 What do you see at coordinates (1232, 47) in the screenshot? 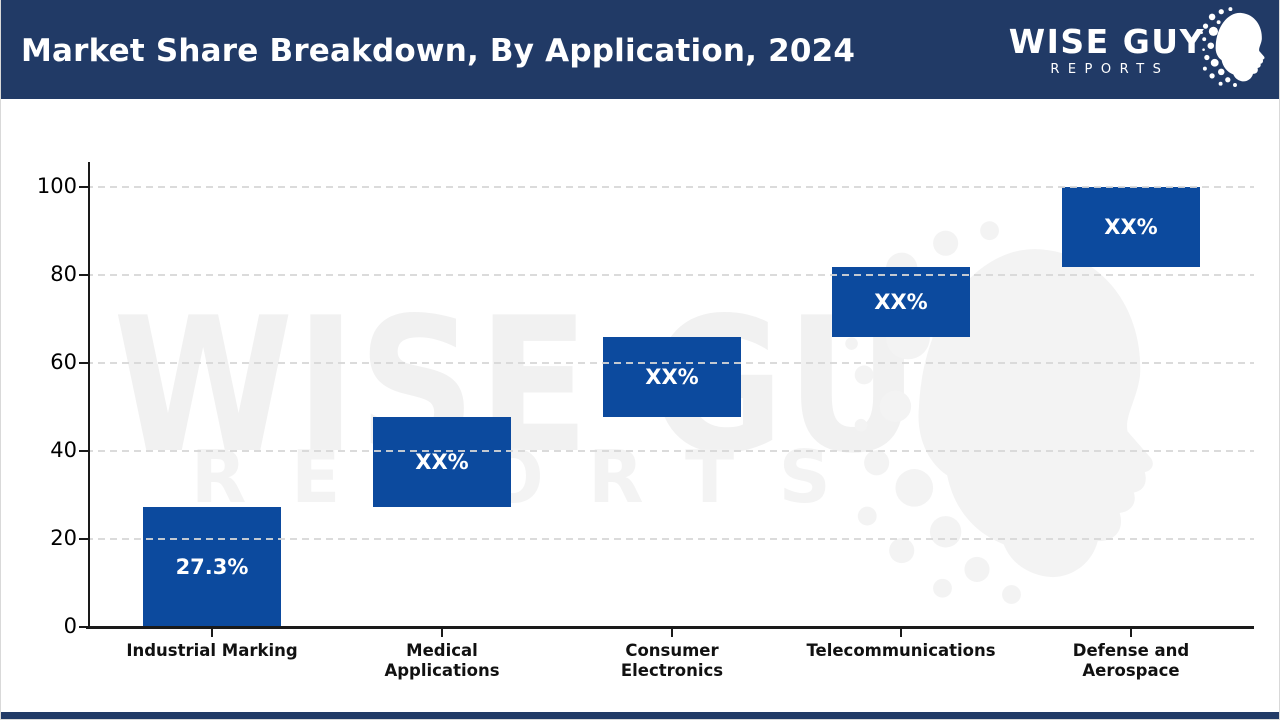
I see `logo-head-icon` at bounding box center [1232, 47].